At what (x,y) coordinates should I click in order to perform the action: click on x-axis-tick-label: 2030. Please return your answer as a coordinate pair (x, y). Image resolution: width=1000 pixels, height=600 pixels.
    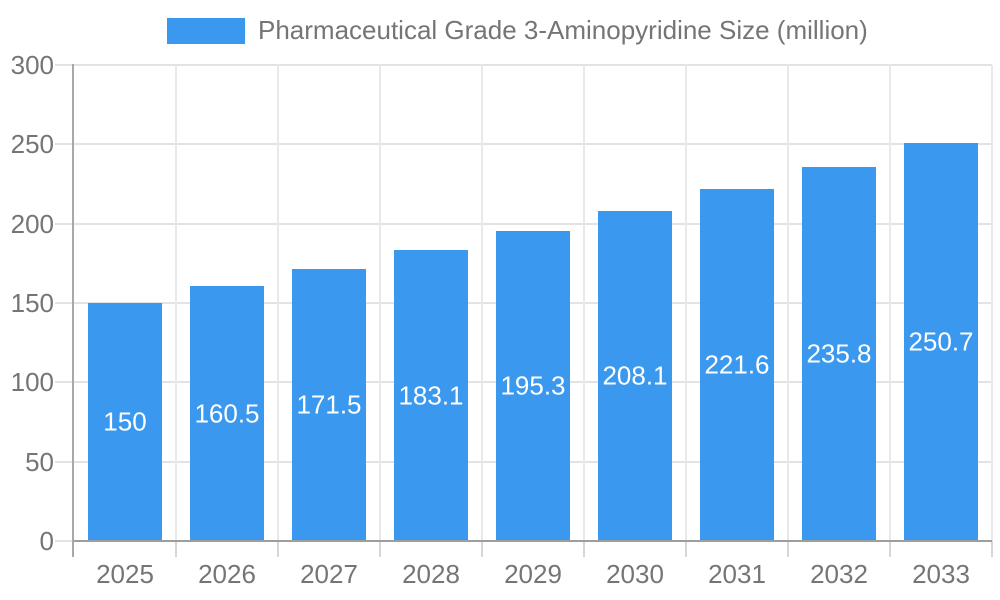
    Looking at the image, I should click on (635, 574).